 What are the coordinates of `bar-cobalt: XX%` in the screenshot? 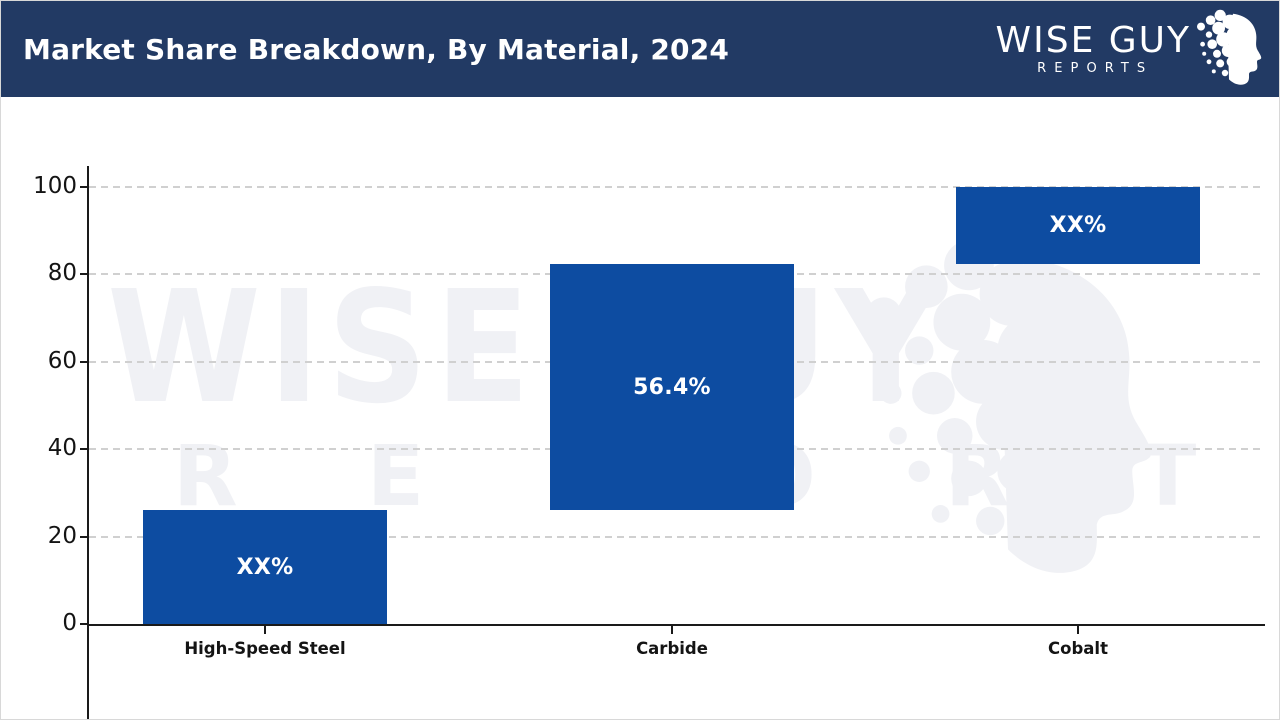 It's located at (1078, 225).